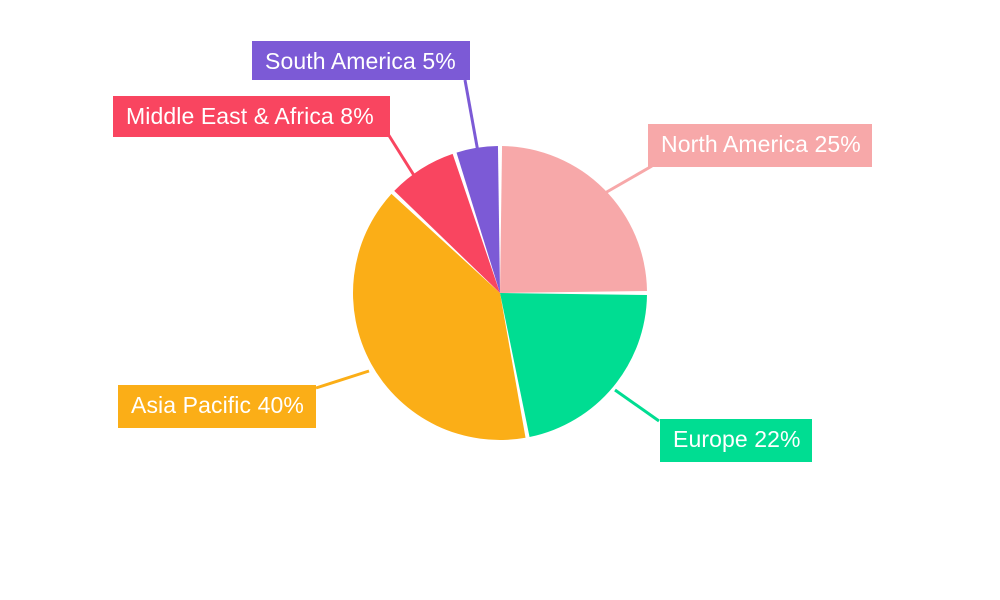 The height and width of the screenshot is (600, 1000). What do you see at coordinates (573, 365) in the screenshot?
I see `pie-slice-europe` at bounding box center [573, 365].